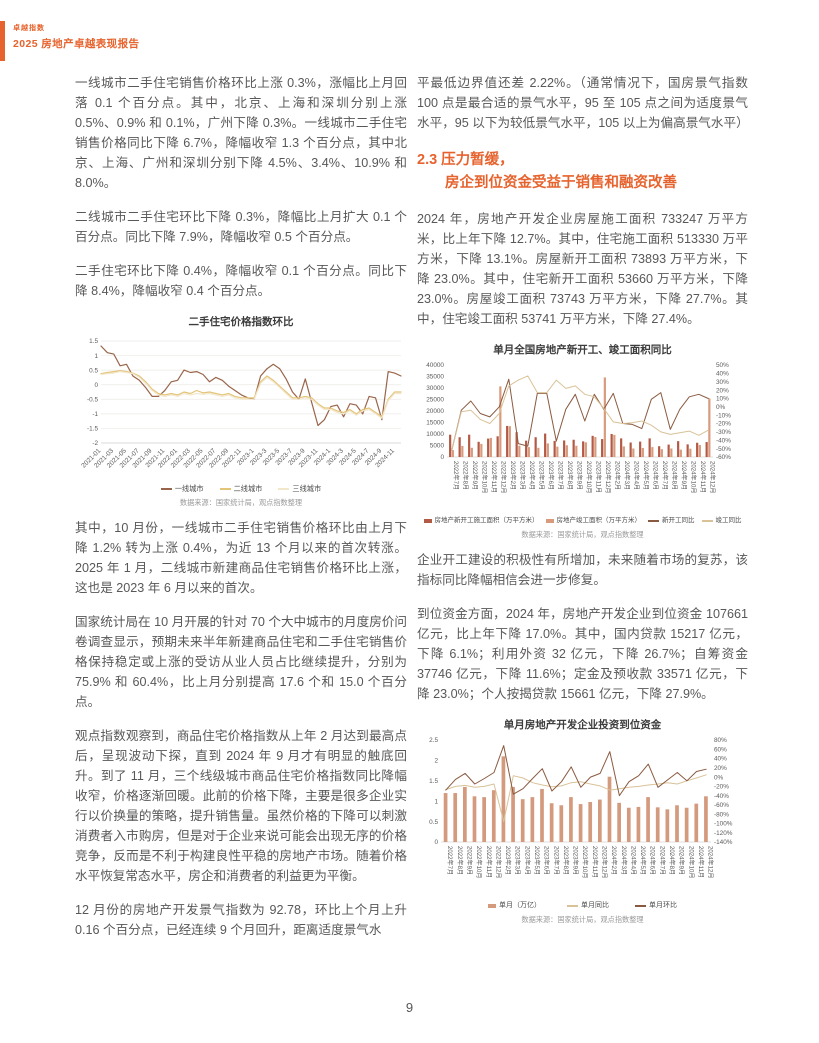 This screenshot has width=819, height=1043. What do you see at coordinates (637, 475) in the screenshot?
I see `svg-text: 2024年4月` at bounding box center [637, 475].